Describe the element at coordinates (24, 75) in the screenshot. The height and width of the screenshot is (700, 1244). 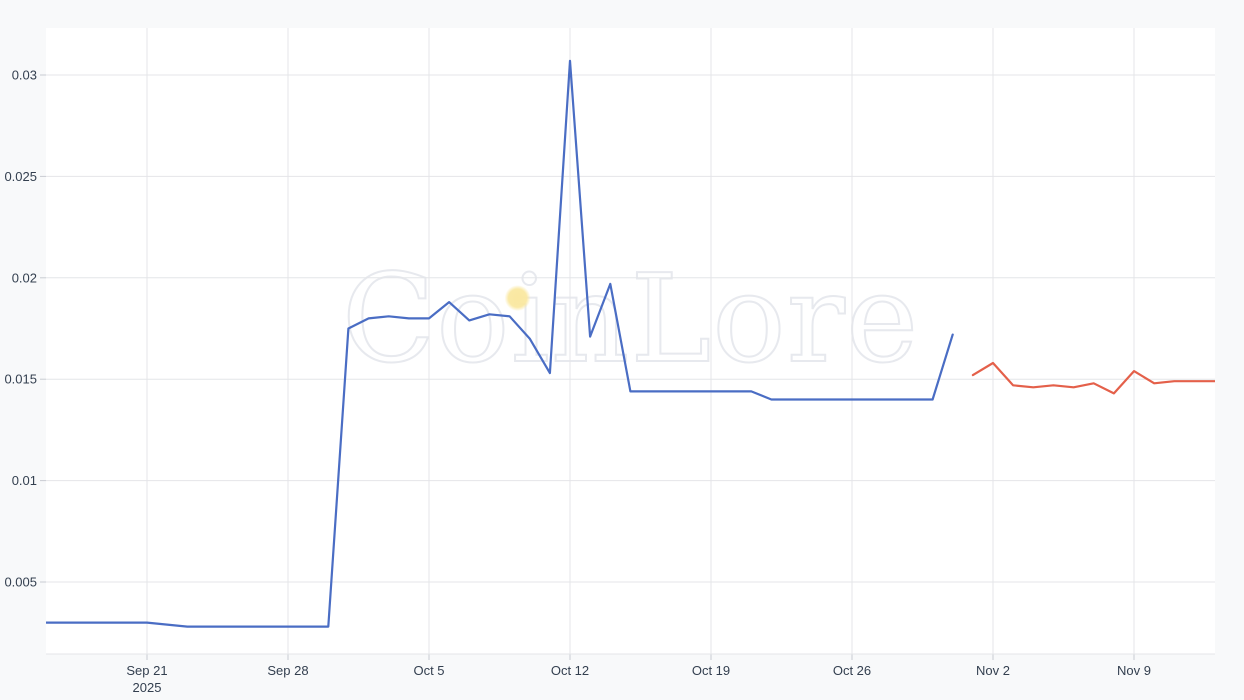
I see `y-tick-label: 0.03` at that location.